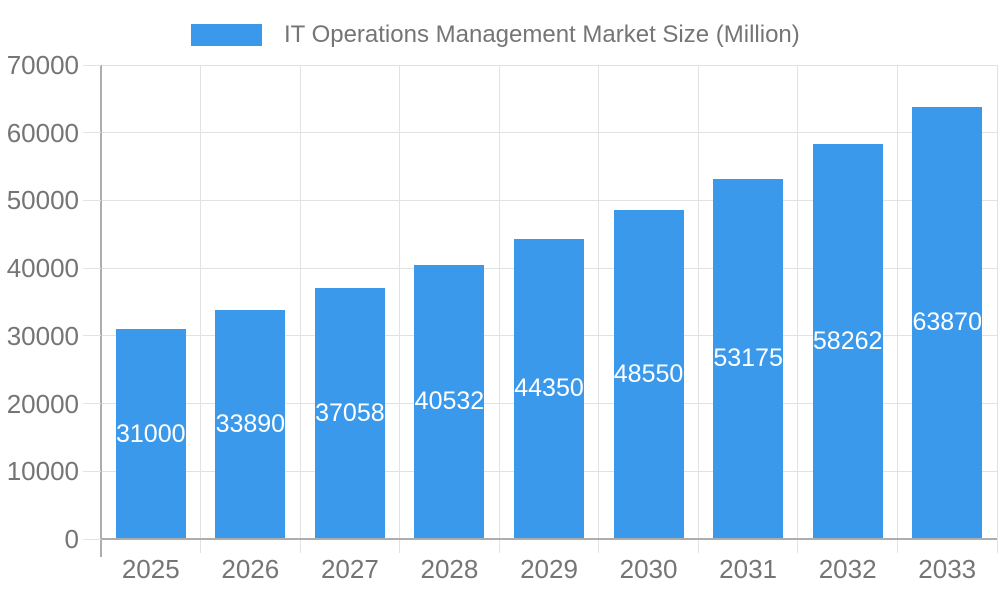 The width and height of the screenshot is (1000, 600). I want to click on bar-2031: 53175, so click(748, 358).